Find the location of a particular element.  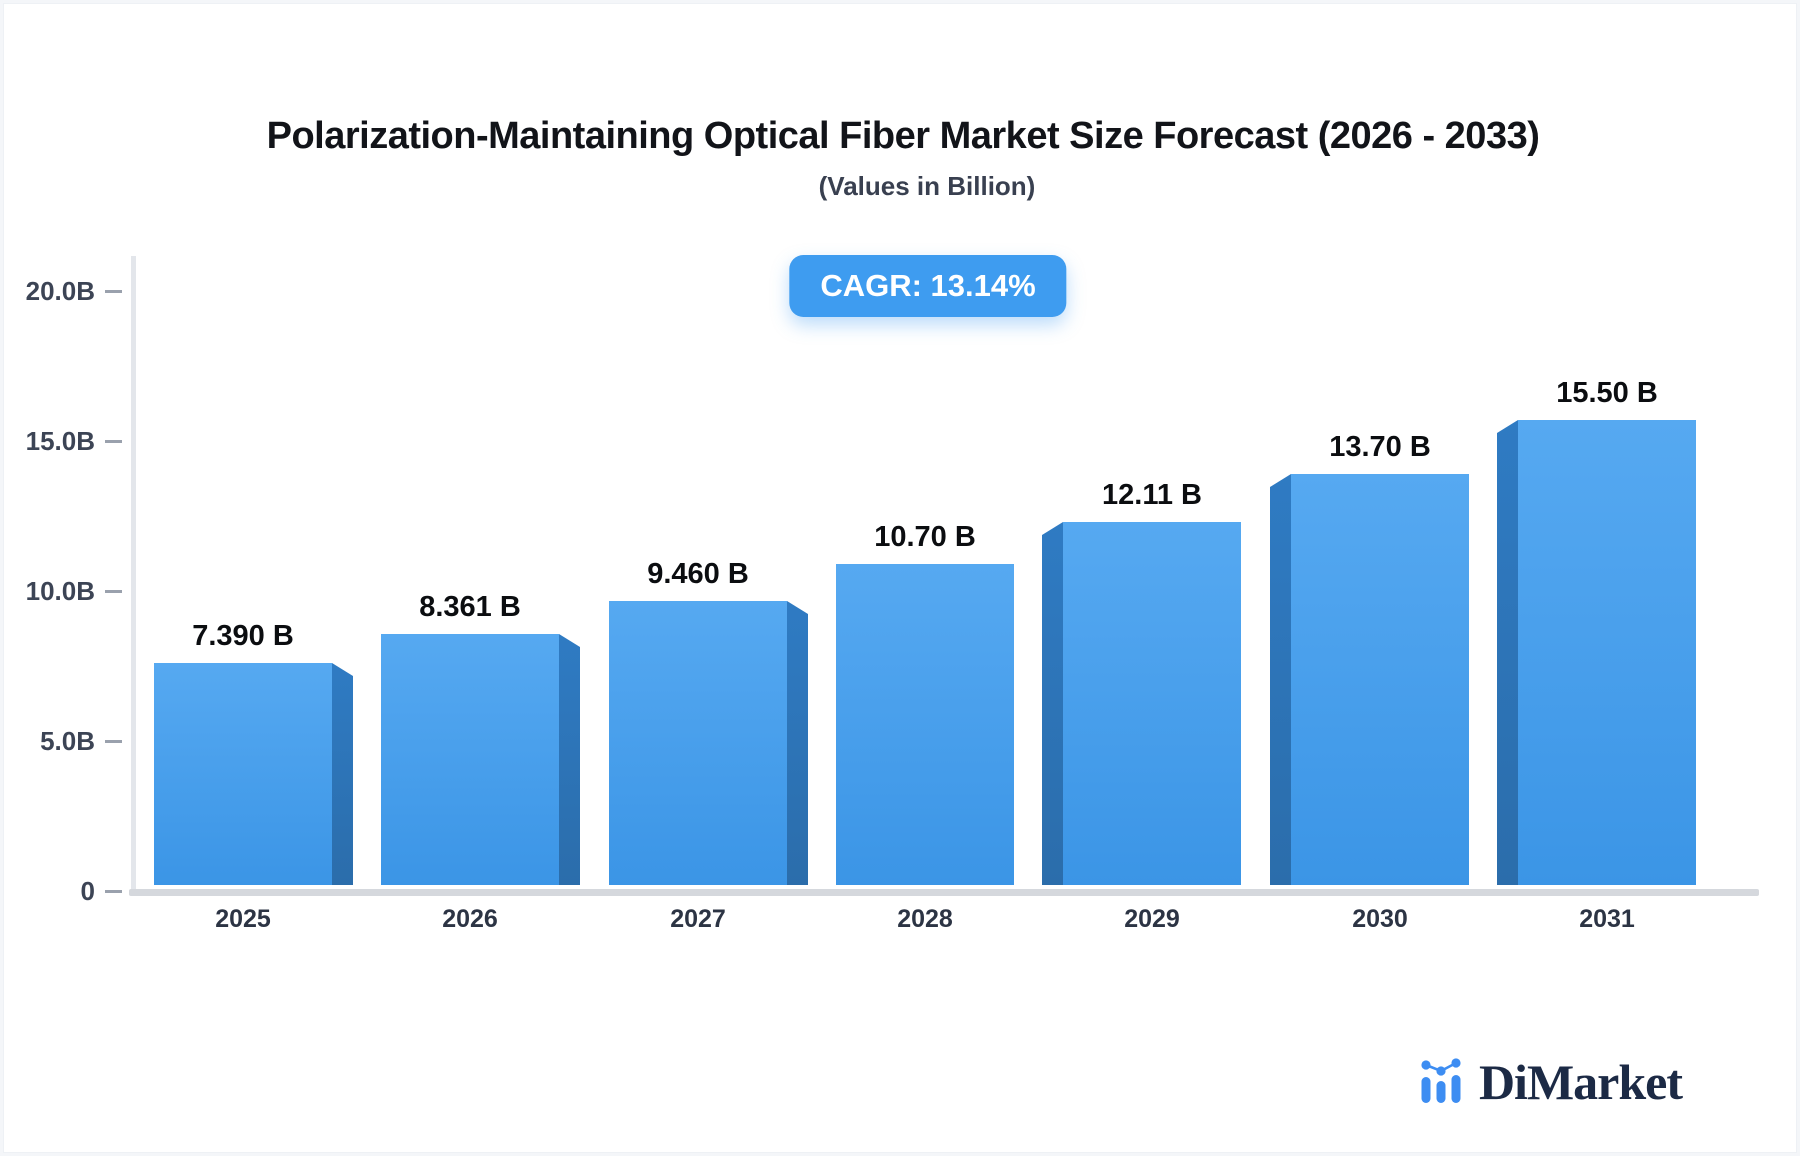

bar-2025: 7.390 B is located at coordinates (253, 752).